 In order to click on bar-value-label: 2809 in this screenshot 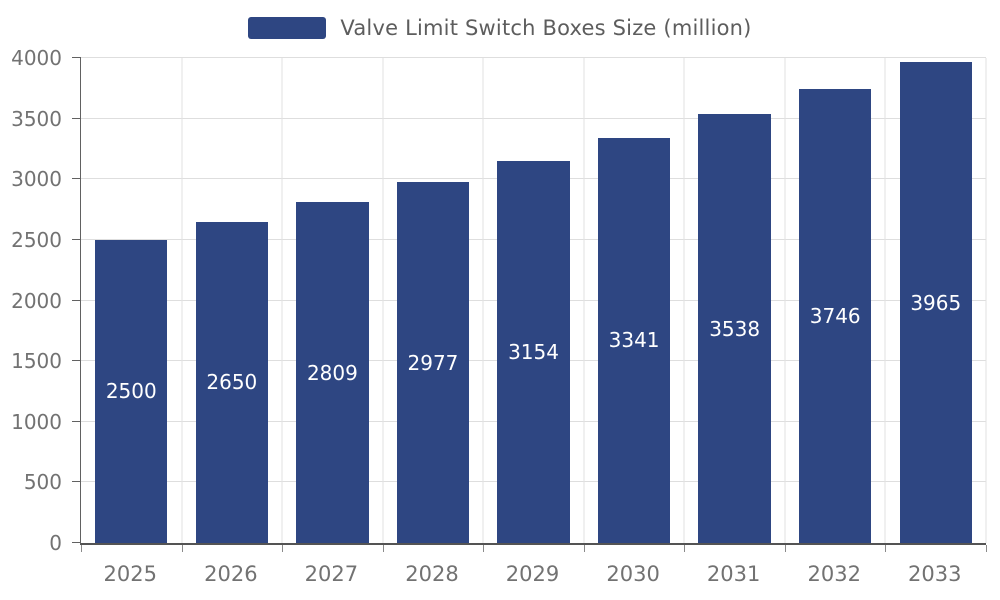, I will do `click(332, 372)`.